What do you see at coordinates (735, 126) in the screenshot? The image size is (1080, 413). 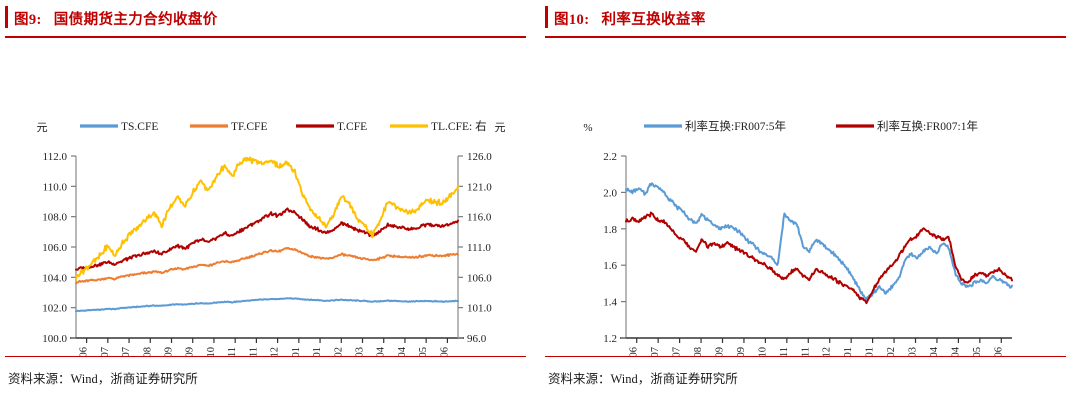 I see `legend-label-fr007-5y: 利率互换:FR007:5年` at bounding box center [735, 126].